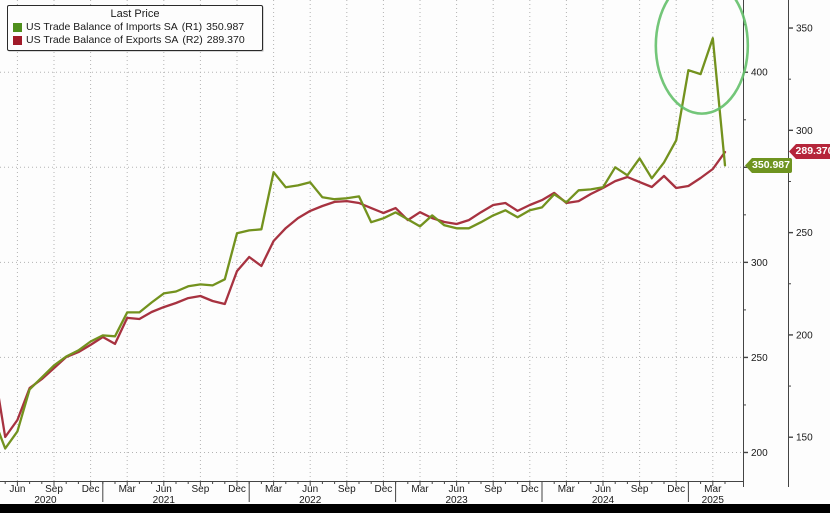 This screenshot has height=513, width=830. I want to click on r2-tick-label: 150, so click(804, 438).